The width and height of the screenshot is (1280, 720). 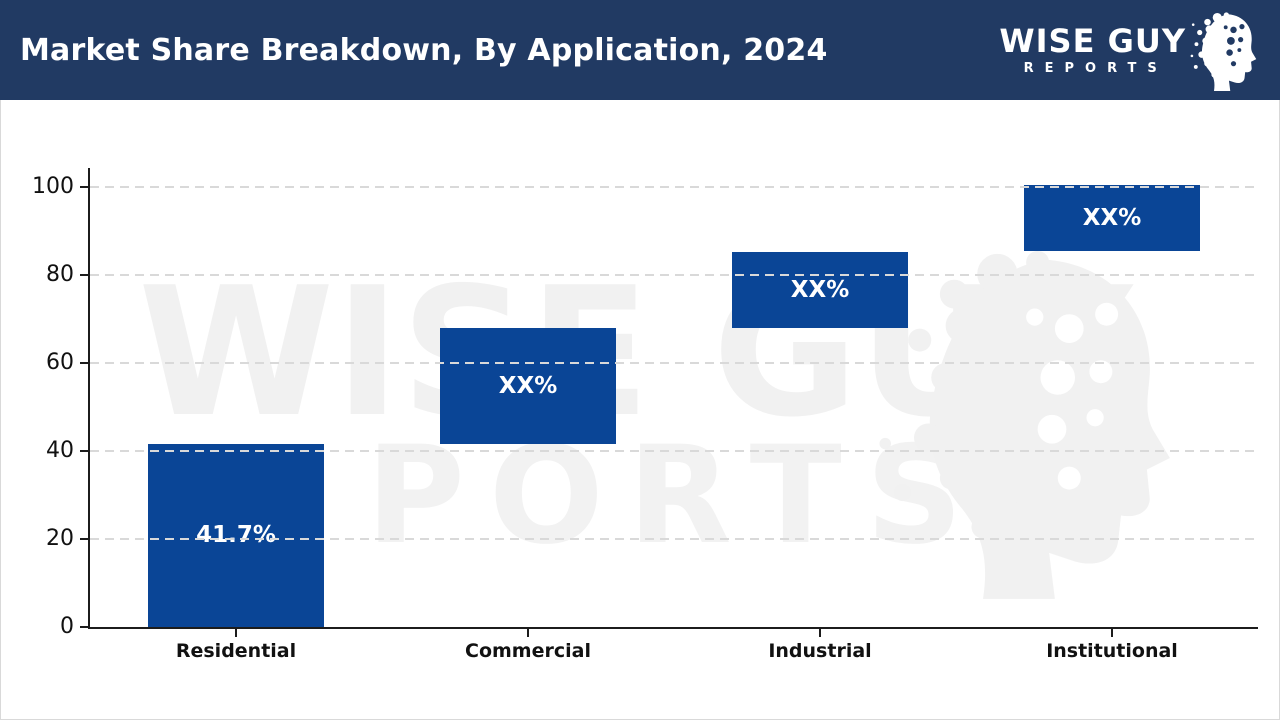 I want to click on bar-commercial: XX%, so click(x=528, y=385).